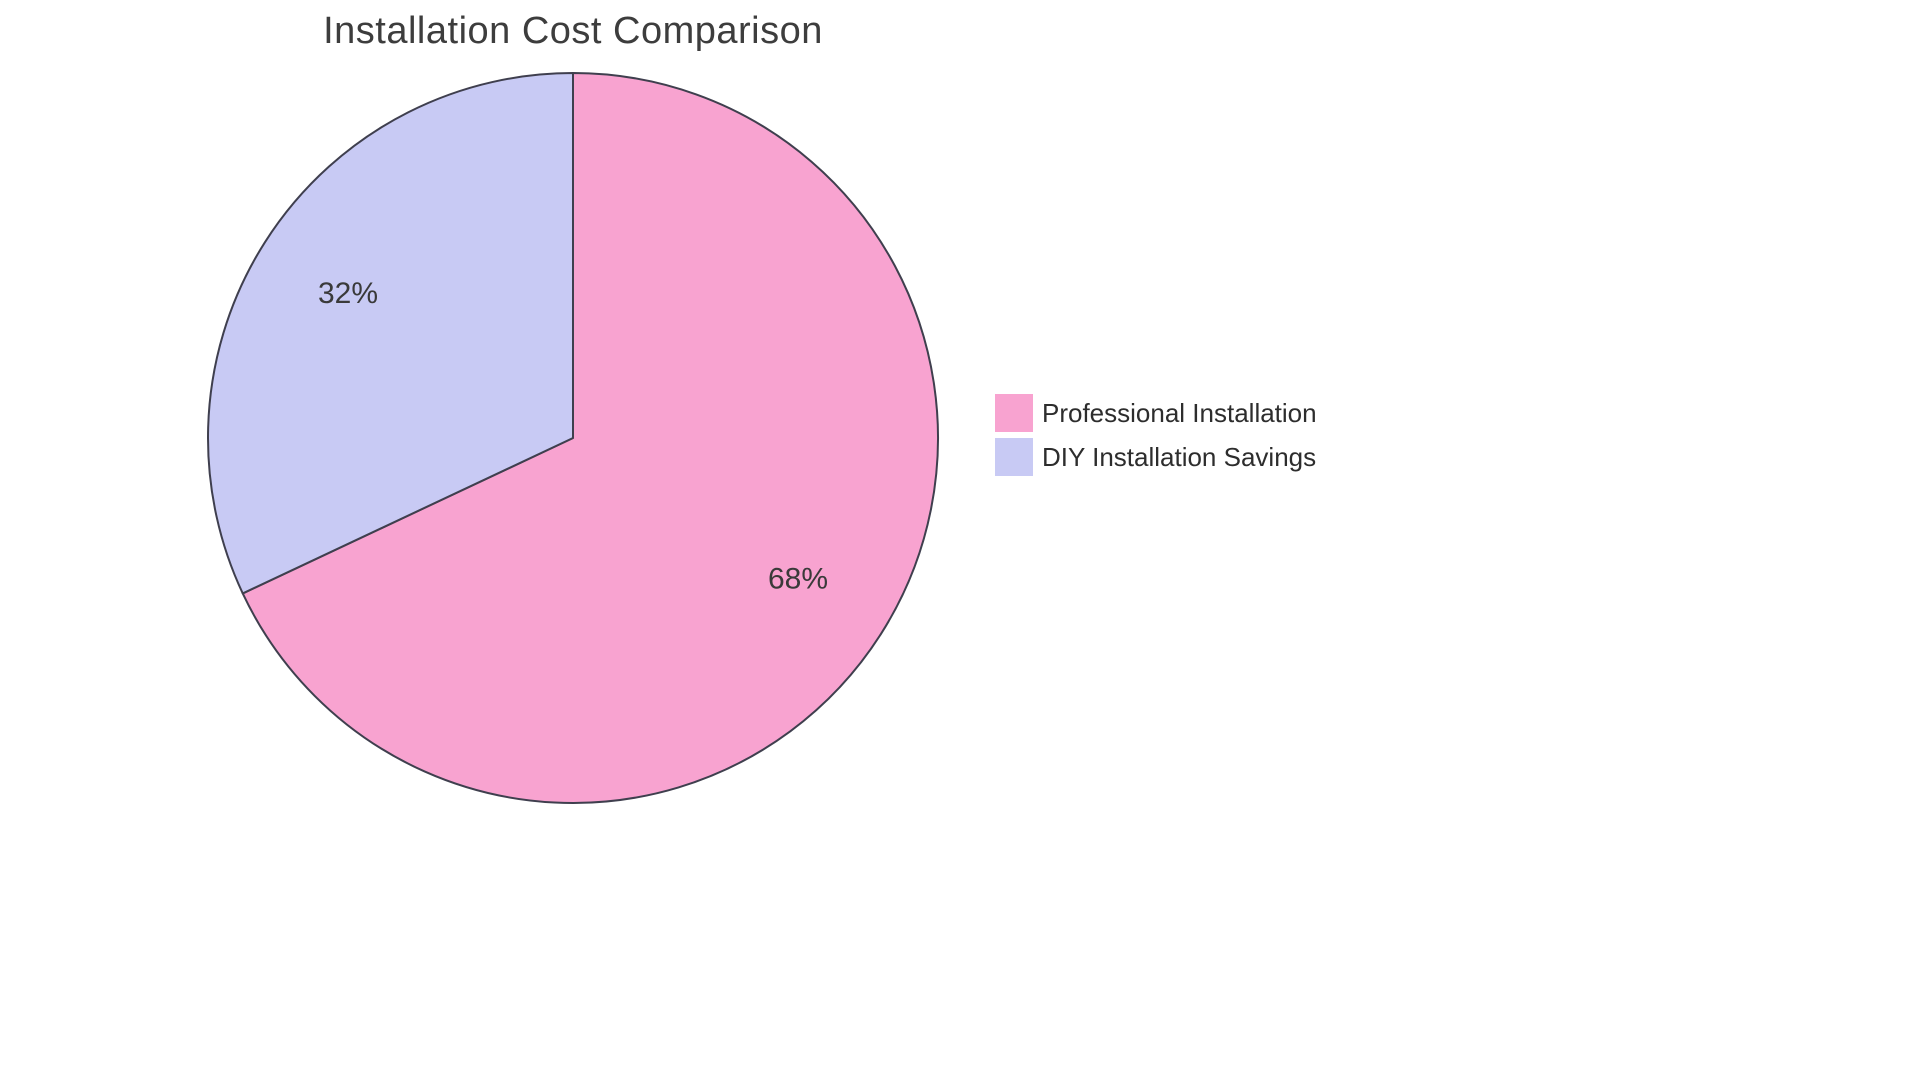 The image size is (1920, 1083). Describe the element at coordinates (1179, 456) in the screenshot. I see `legend-label: DIY Installation Savings` at that location.